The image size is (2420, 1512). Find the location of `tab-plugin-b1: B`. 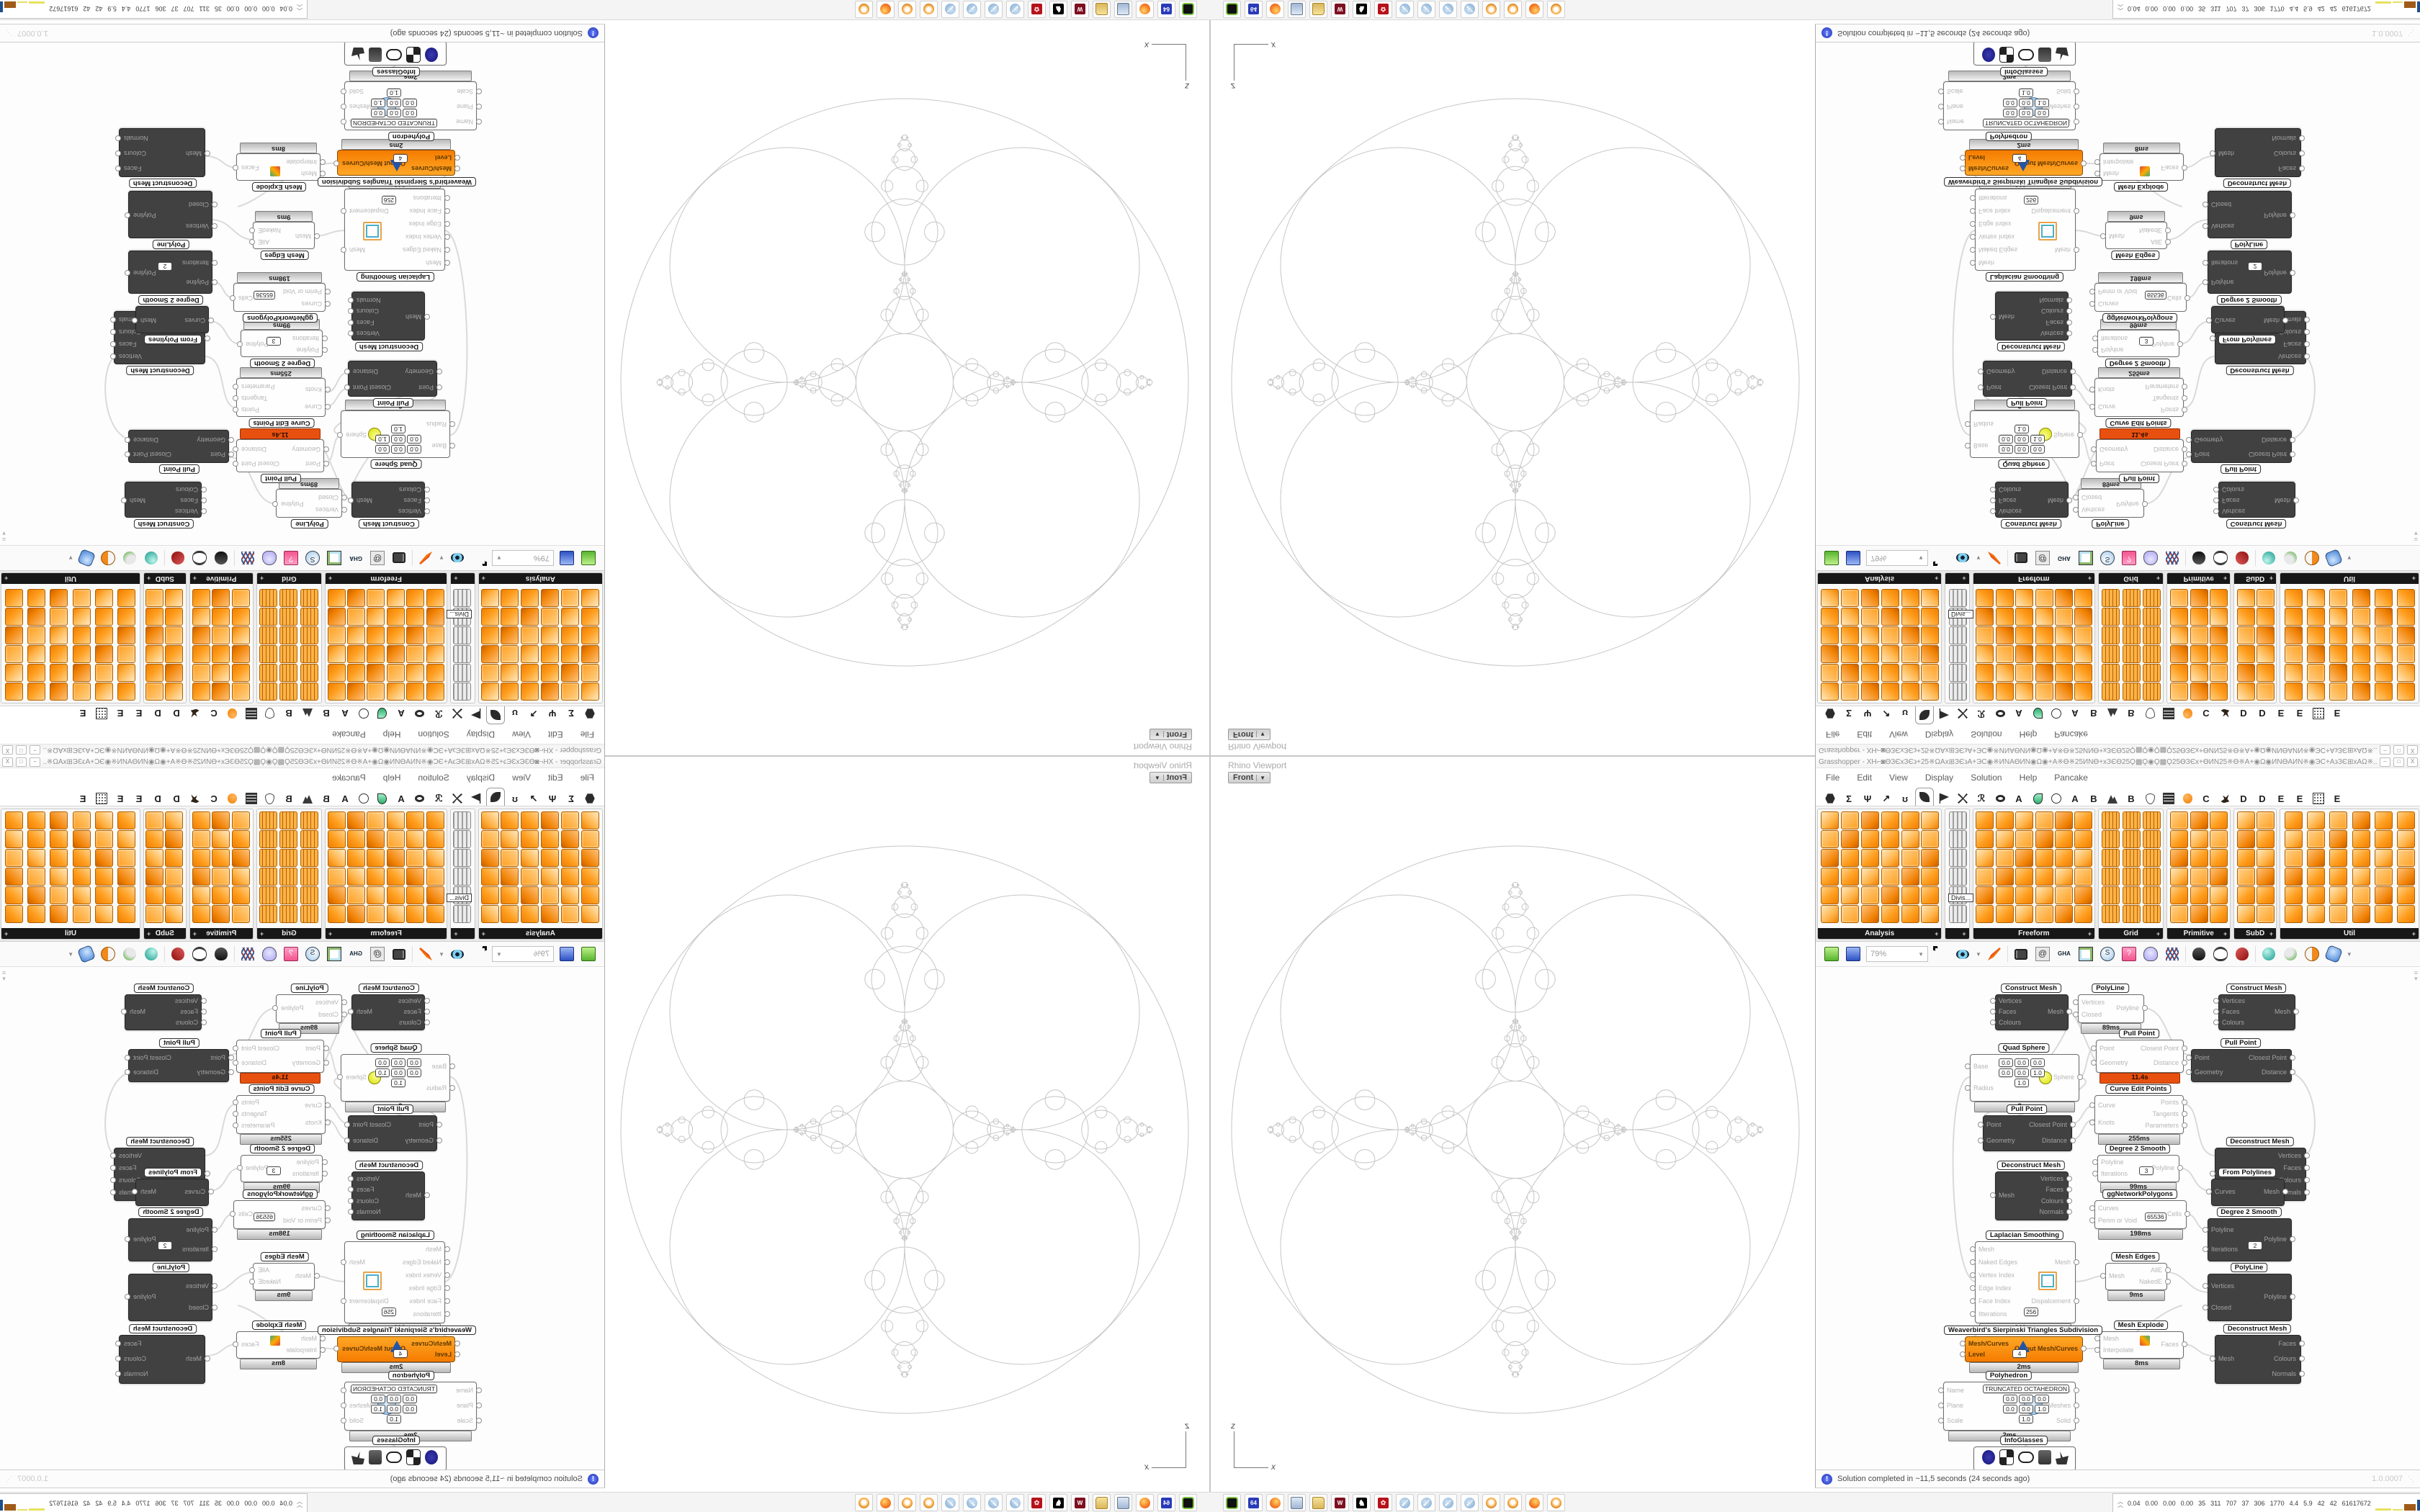

tab-plugin-b1: B is located at coordinates (2093, 713).